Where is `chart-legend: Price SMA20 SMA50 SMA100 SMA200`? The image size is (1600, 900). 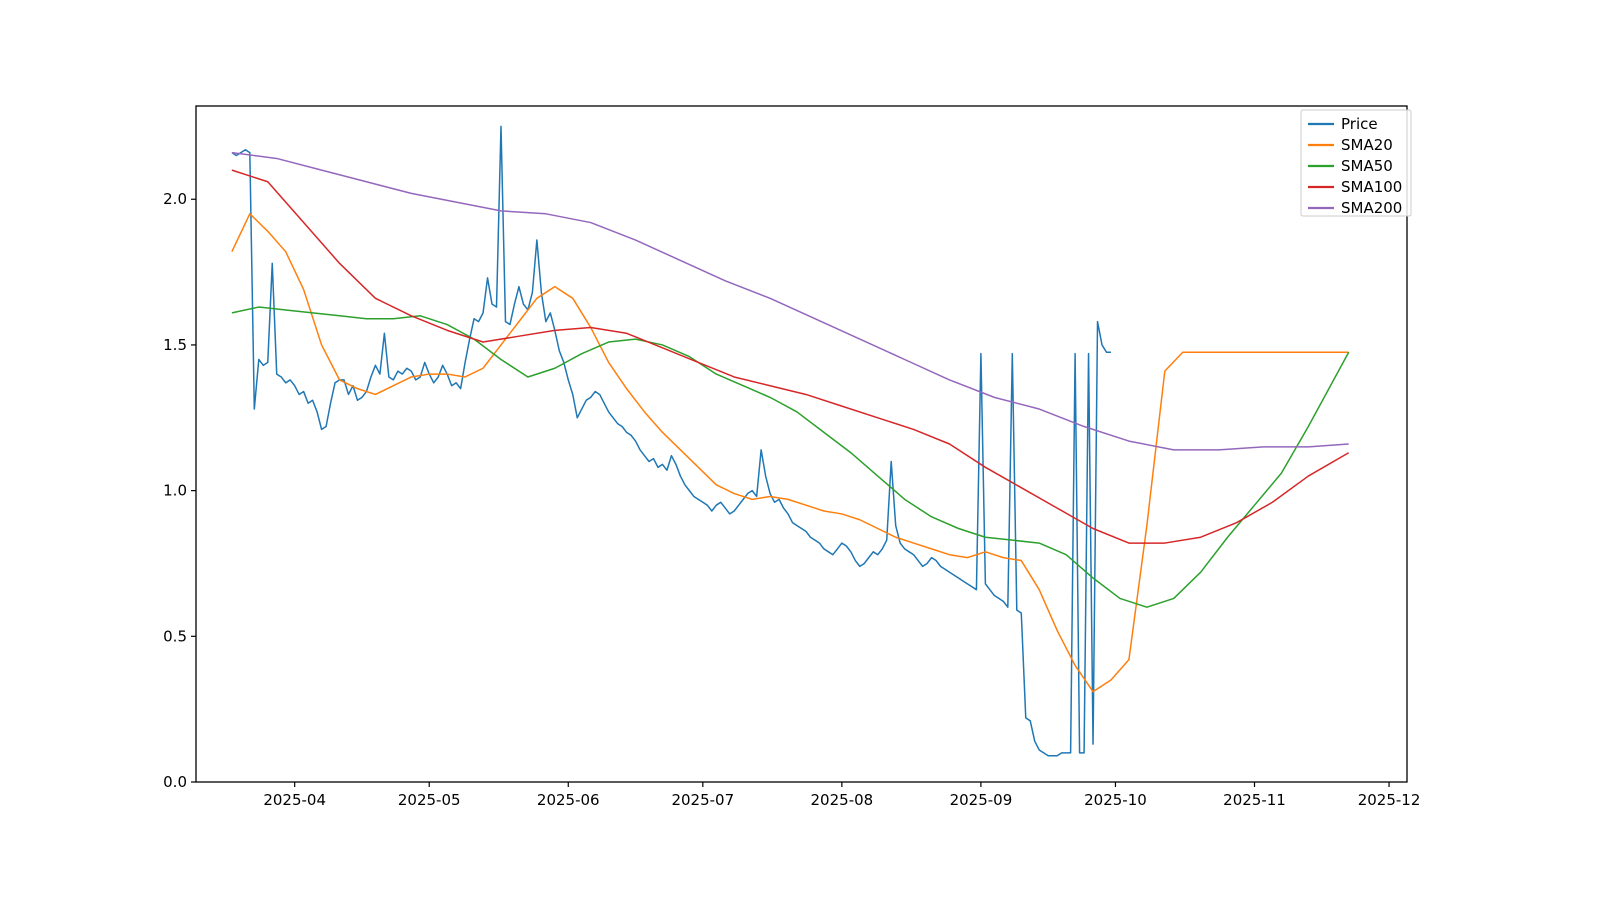
chart-legend: Price SMA20 SMA50 SMA100 SMA200 is located at coordinates (1356, 163).